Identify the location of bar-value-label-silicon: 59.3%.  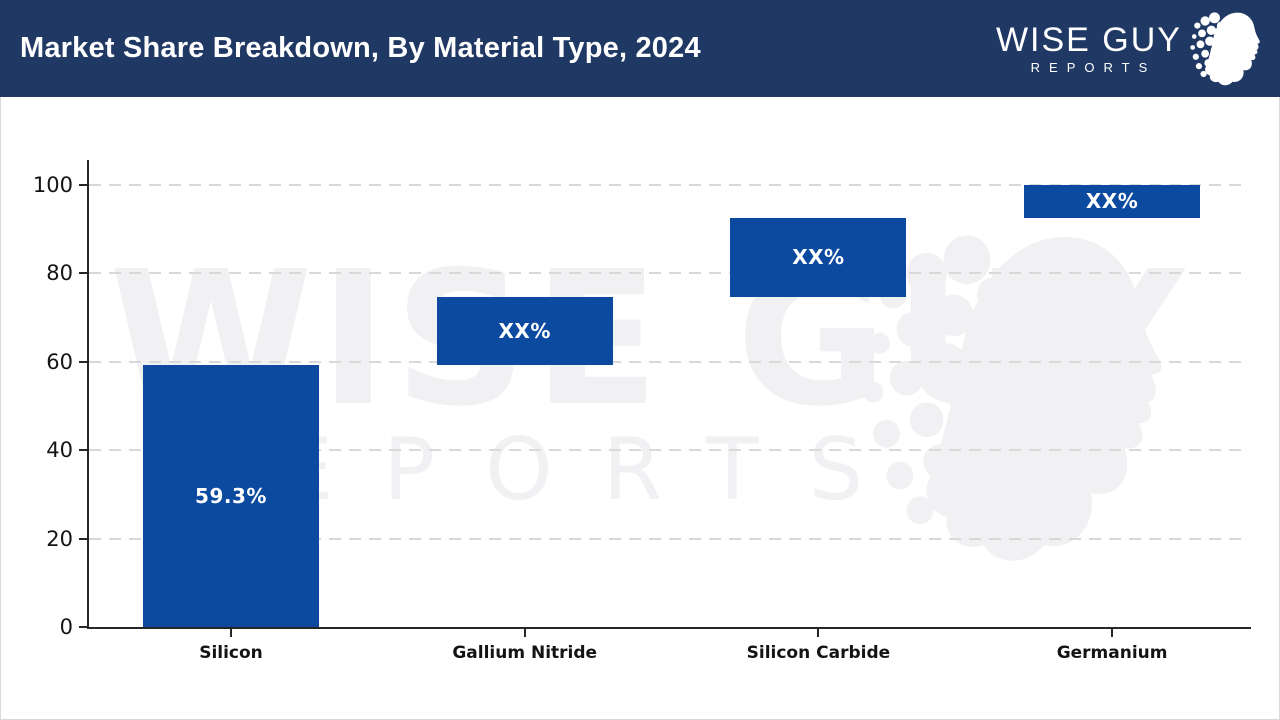
(231, 495).